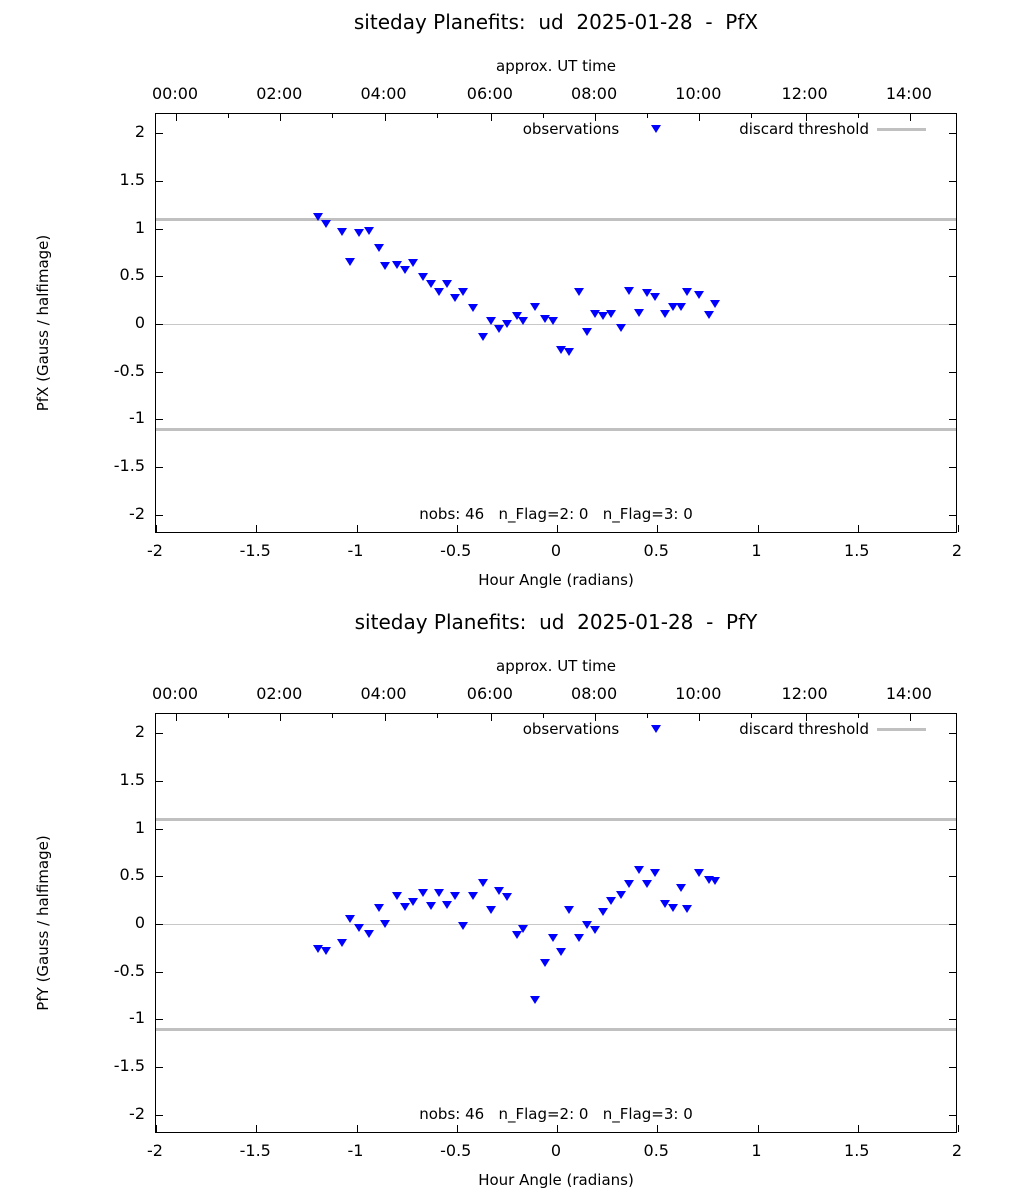 The image size is (1024, 1200). Describe the element at coordinates (556, 550) in the screenshot. I see `x-tick-label: 0` at that location.